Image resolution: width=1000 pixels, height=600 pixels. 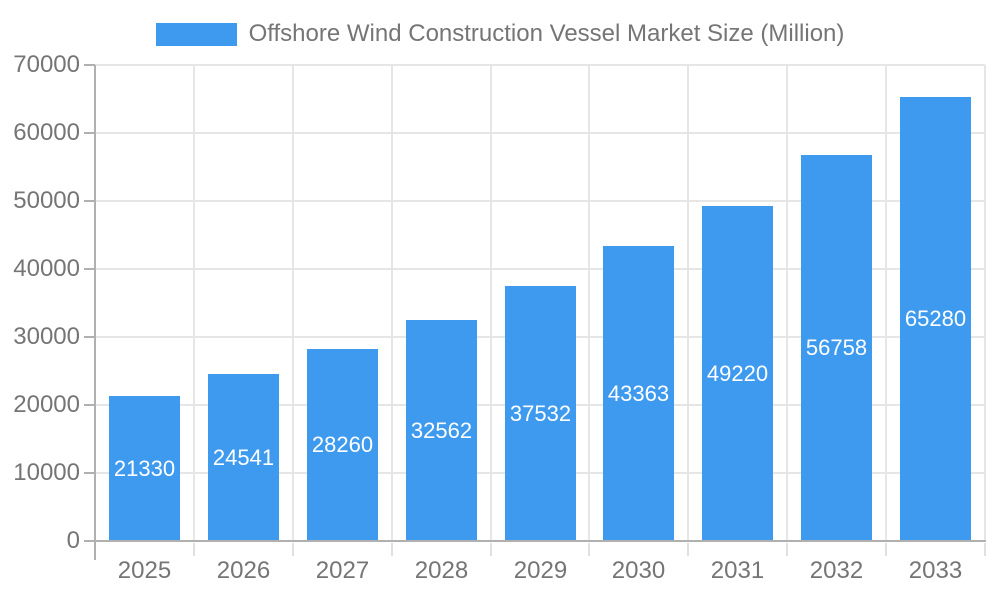 I want to click on bar-2027, so click(x=342, y=445).